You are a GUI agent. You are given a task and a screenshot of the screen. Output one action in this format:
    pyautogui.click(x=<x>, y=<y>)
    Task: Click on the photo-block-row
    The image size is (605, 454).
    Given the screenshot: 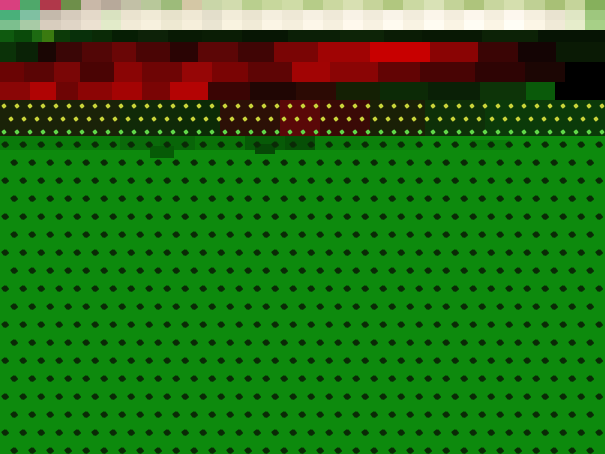 What is the action you would take?
    pyautogui.click(x=302, y=15)
    